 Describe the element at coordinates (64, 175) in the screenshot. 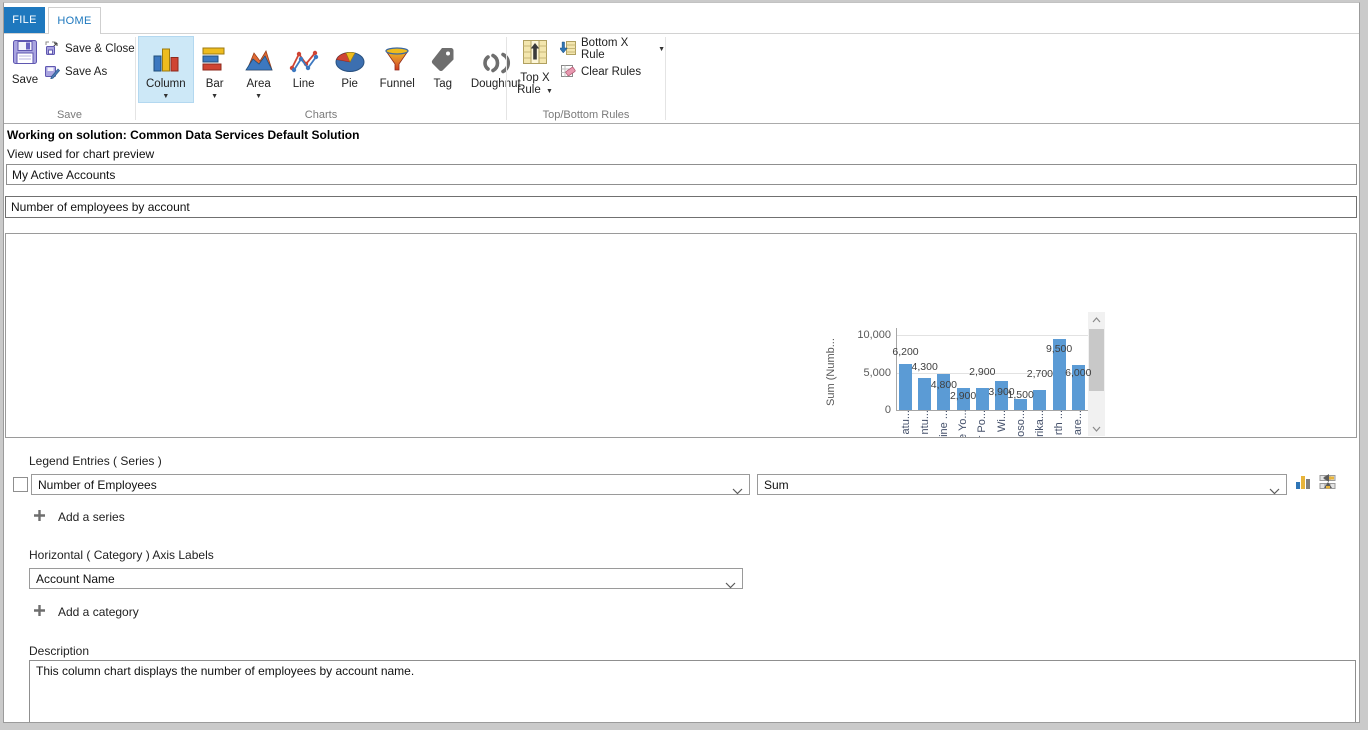

I see `view-selector-value: My Active Accounts` at that location.